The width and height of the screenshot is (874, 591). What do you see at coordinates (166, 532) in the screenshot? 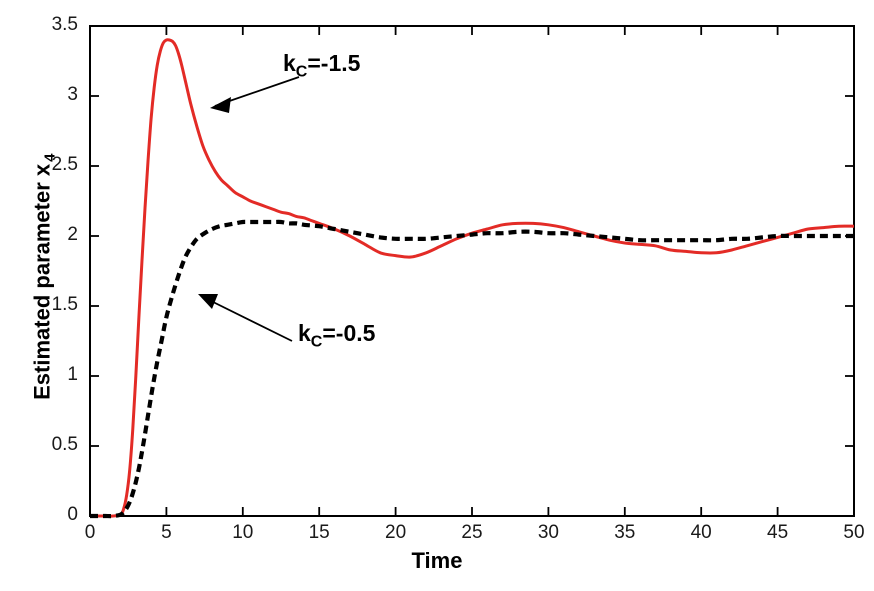
I see `x-tick-label: 5` at bounding box center [166, 532].